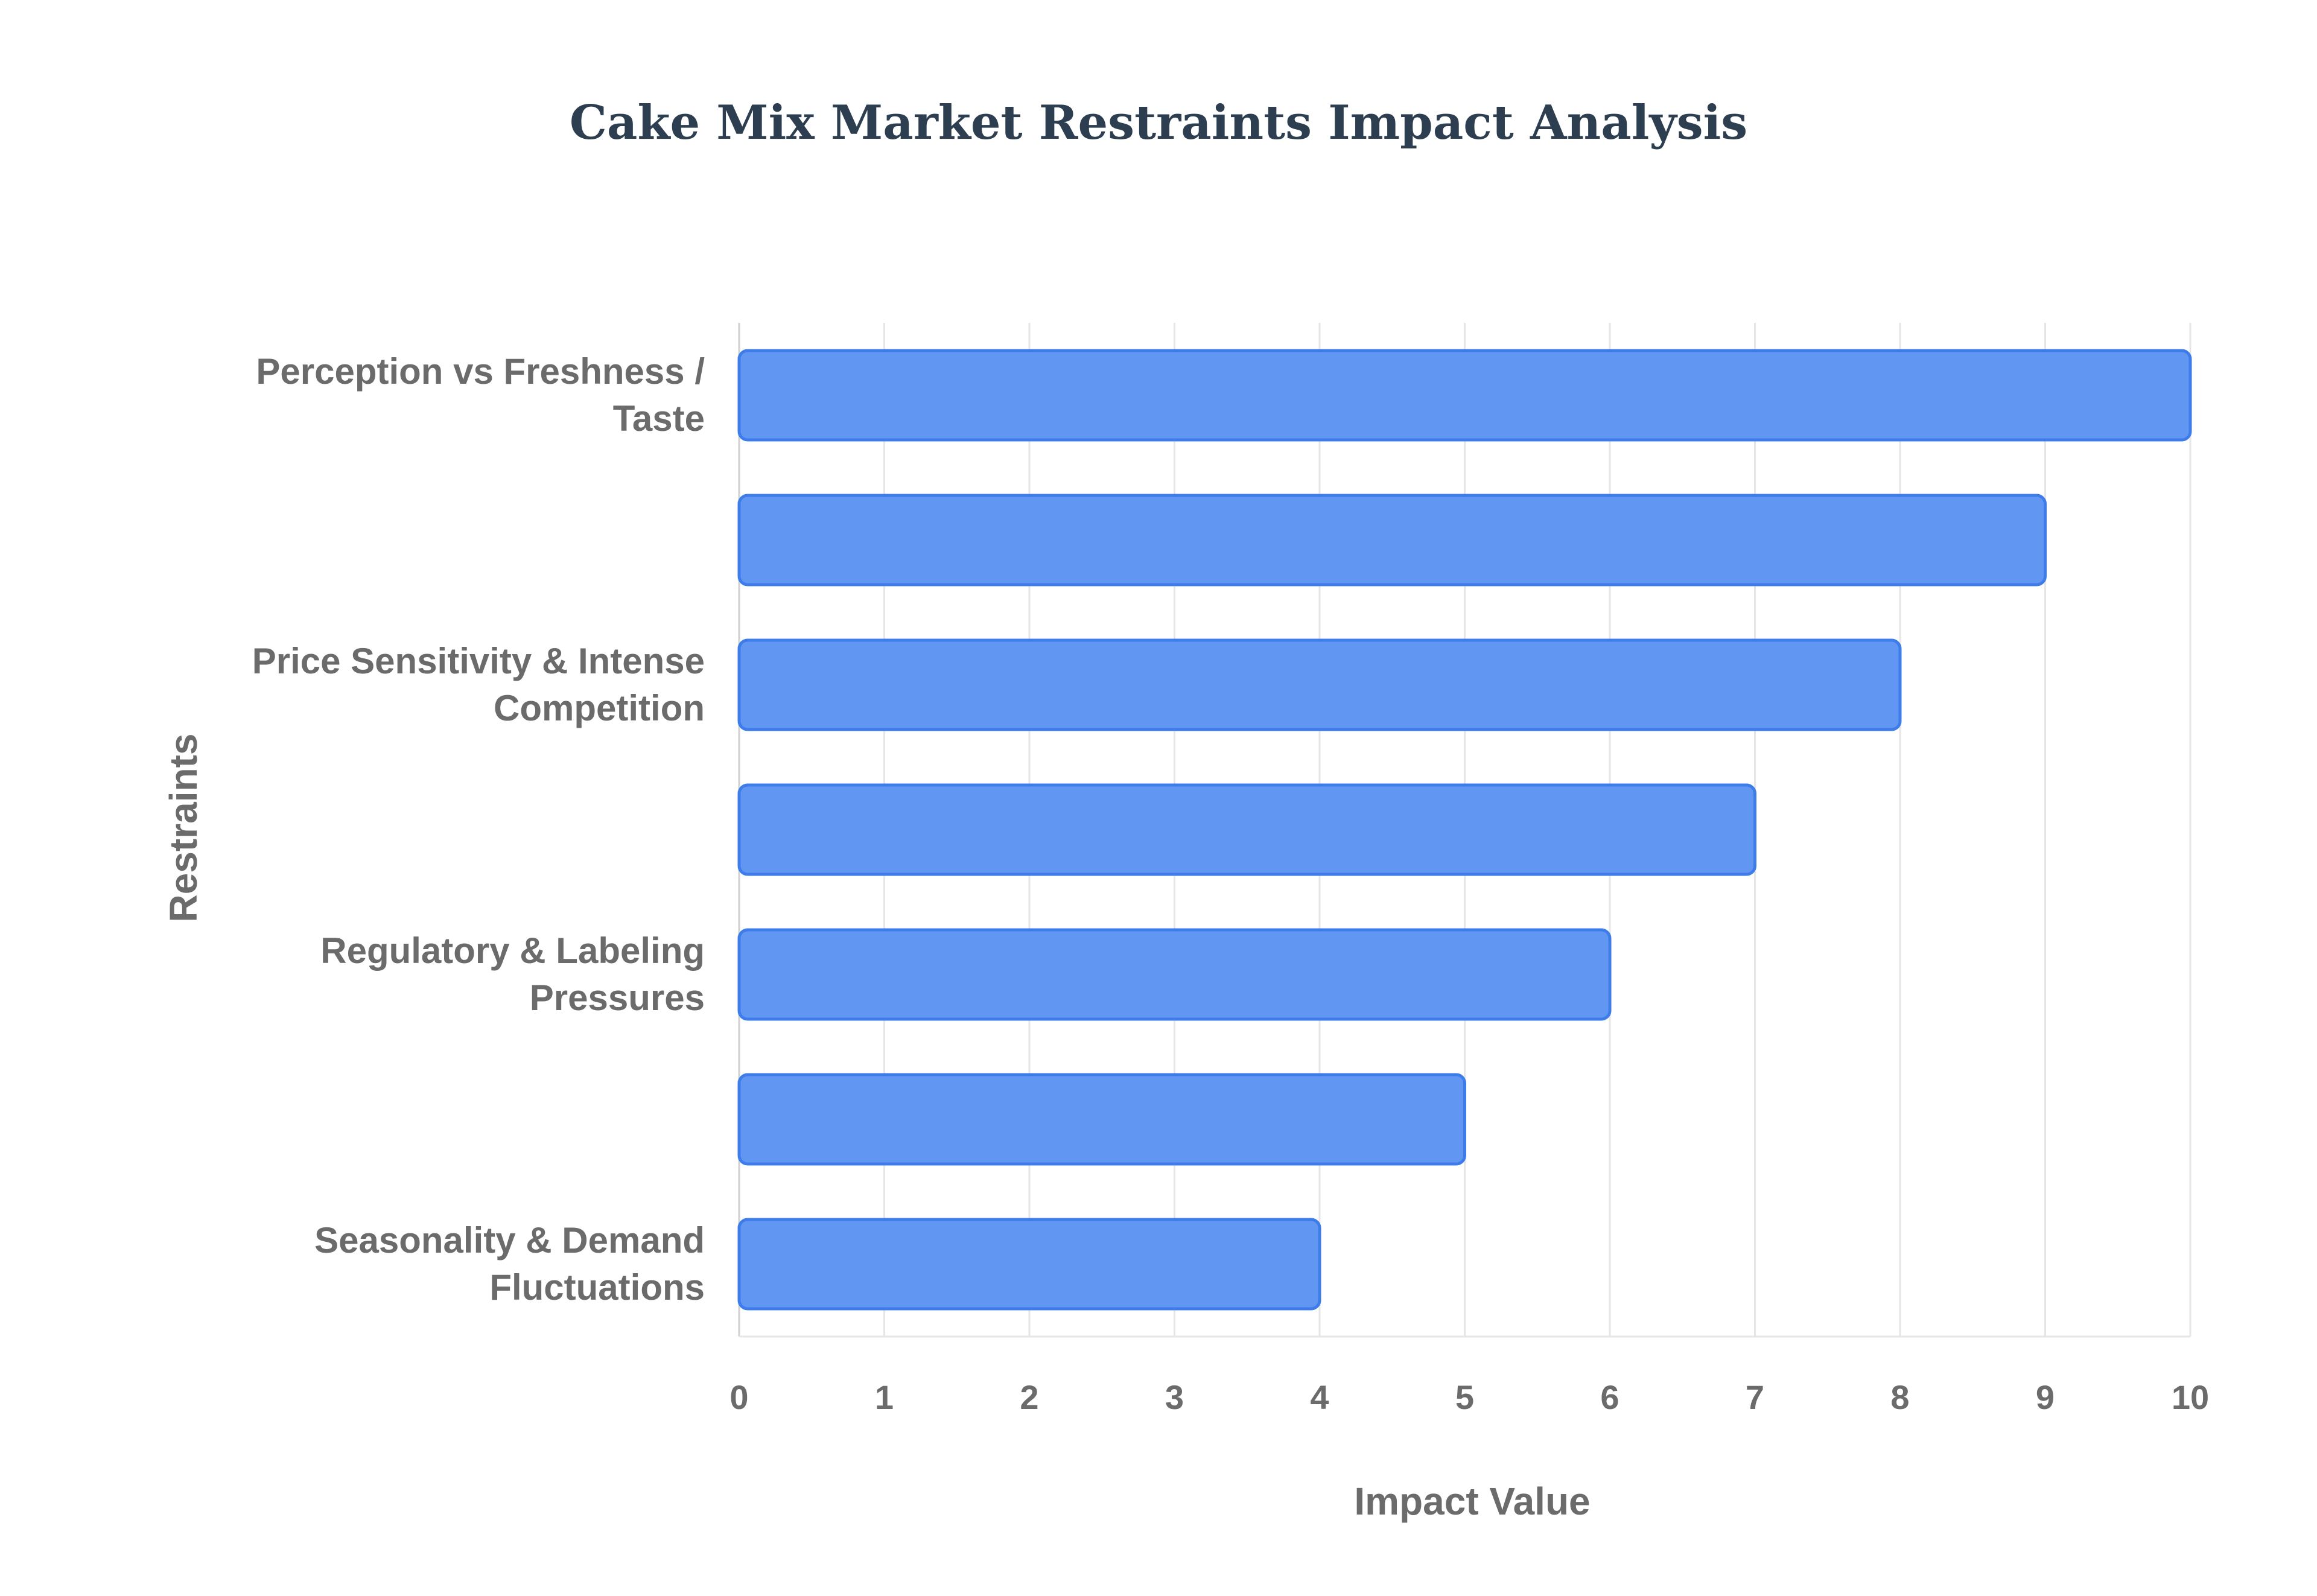 This screenshot has height=1596, width=2317. What do you see at coordinates (1174, 1397) in the screenshot?
I see `x-tick-label: 3` at bounding box center [1174, 1397].